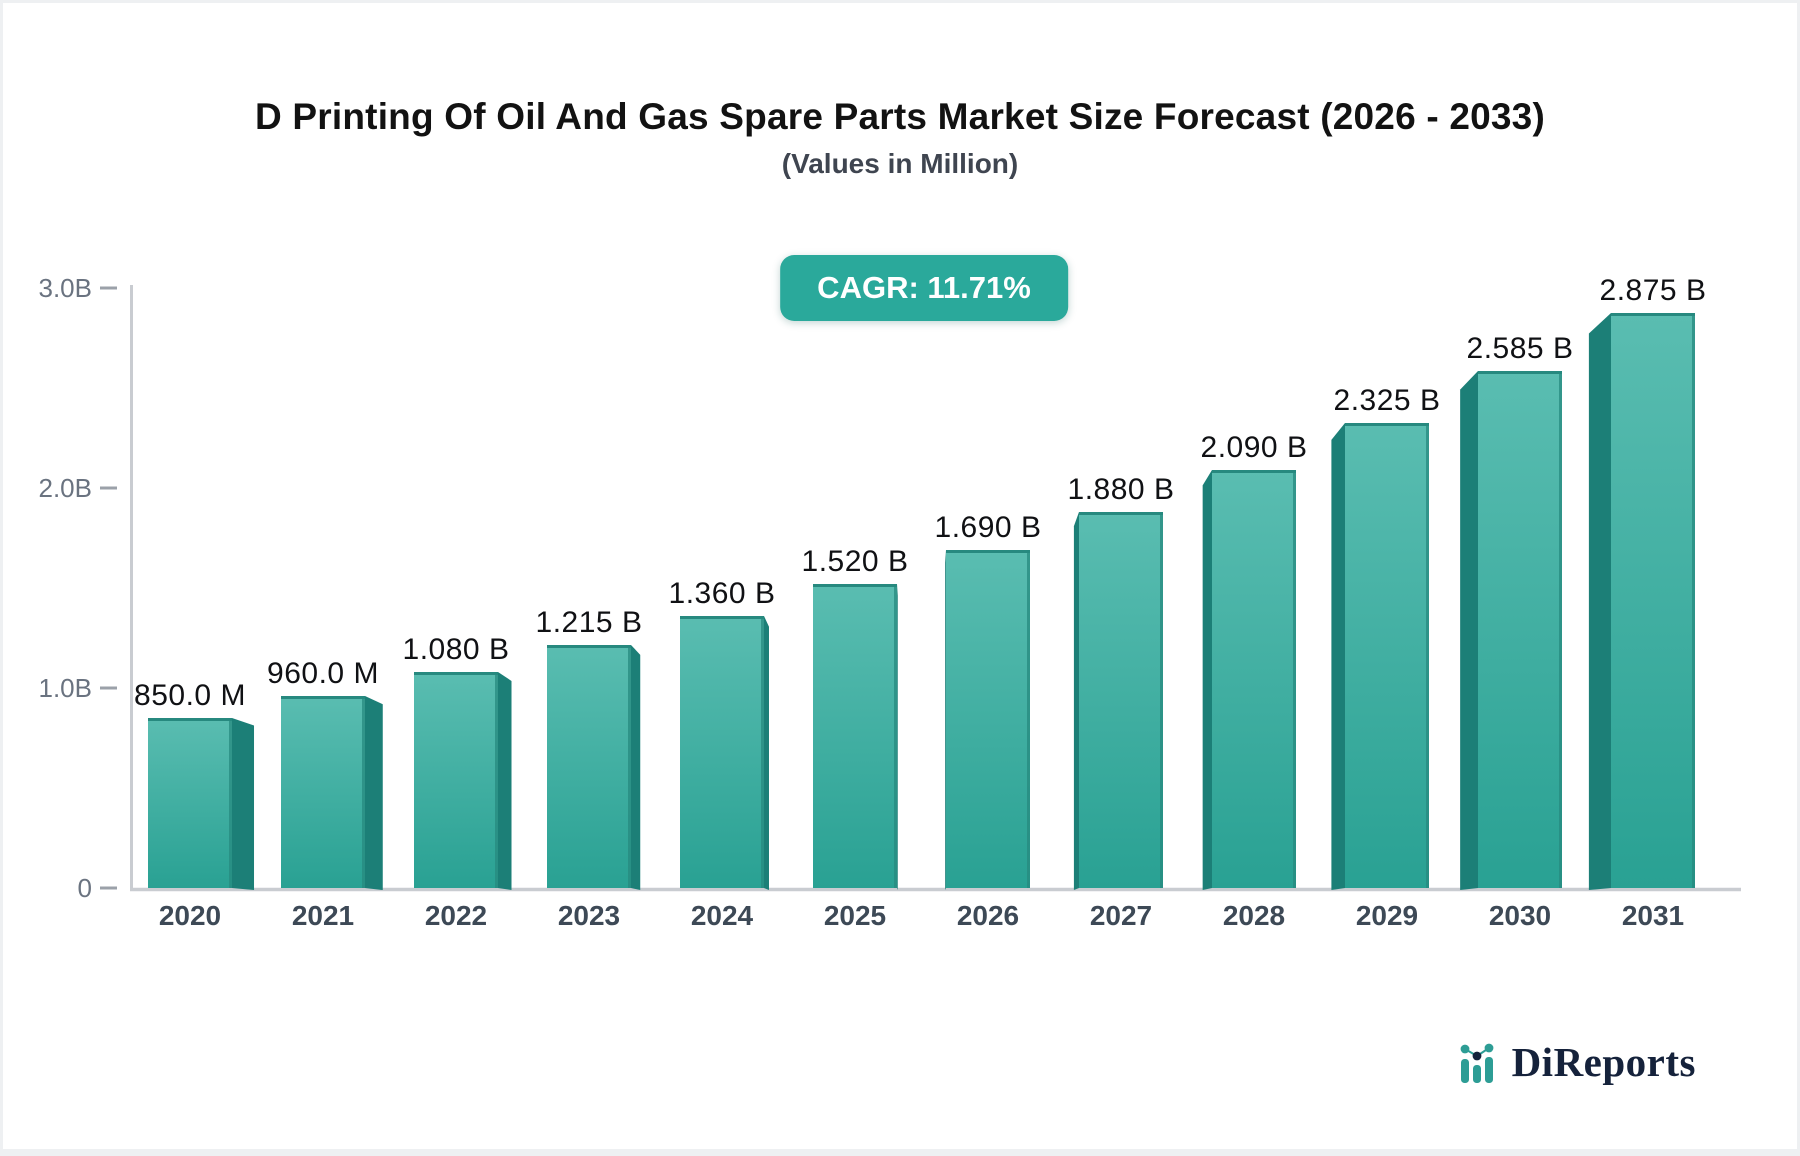 The image size is (1800, 1156). I want to click on x-axis-label: 2031, so click(1653, 915).